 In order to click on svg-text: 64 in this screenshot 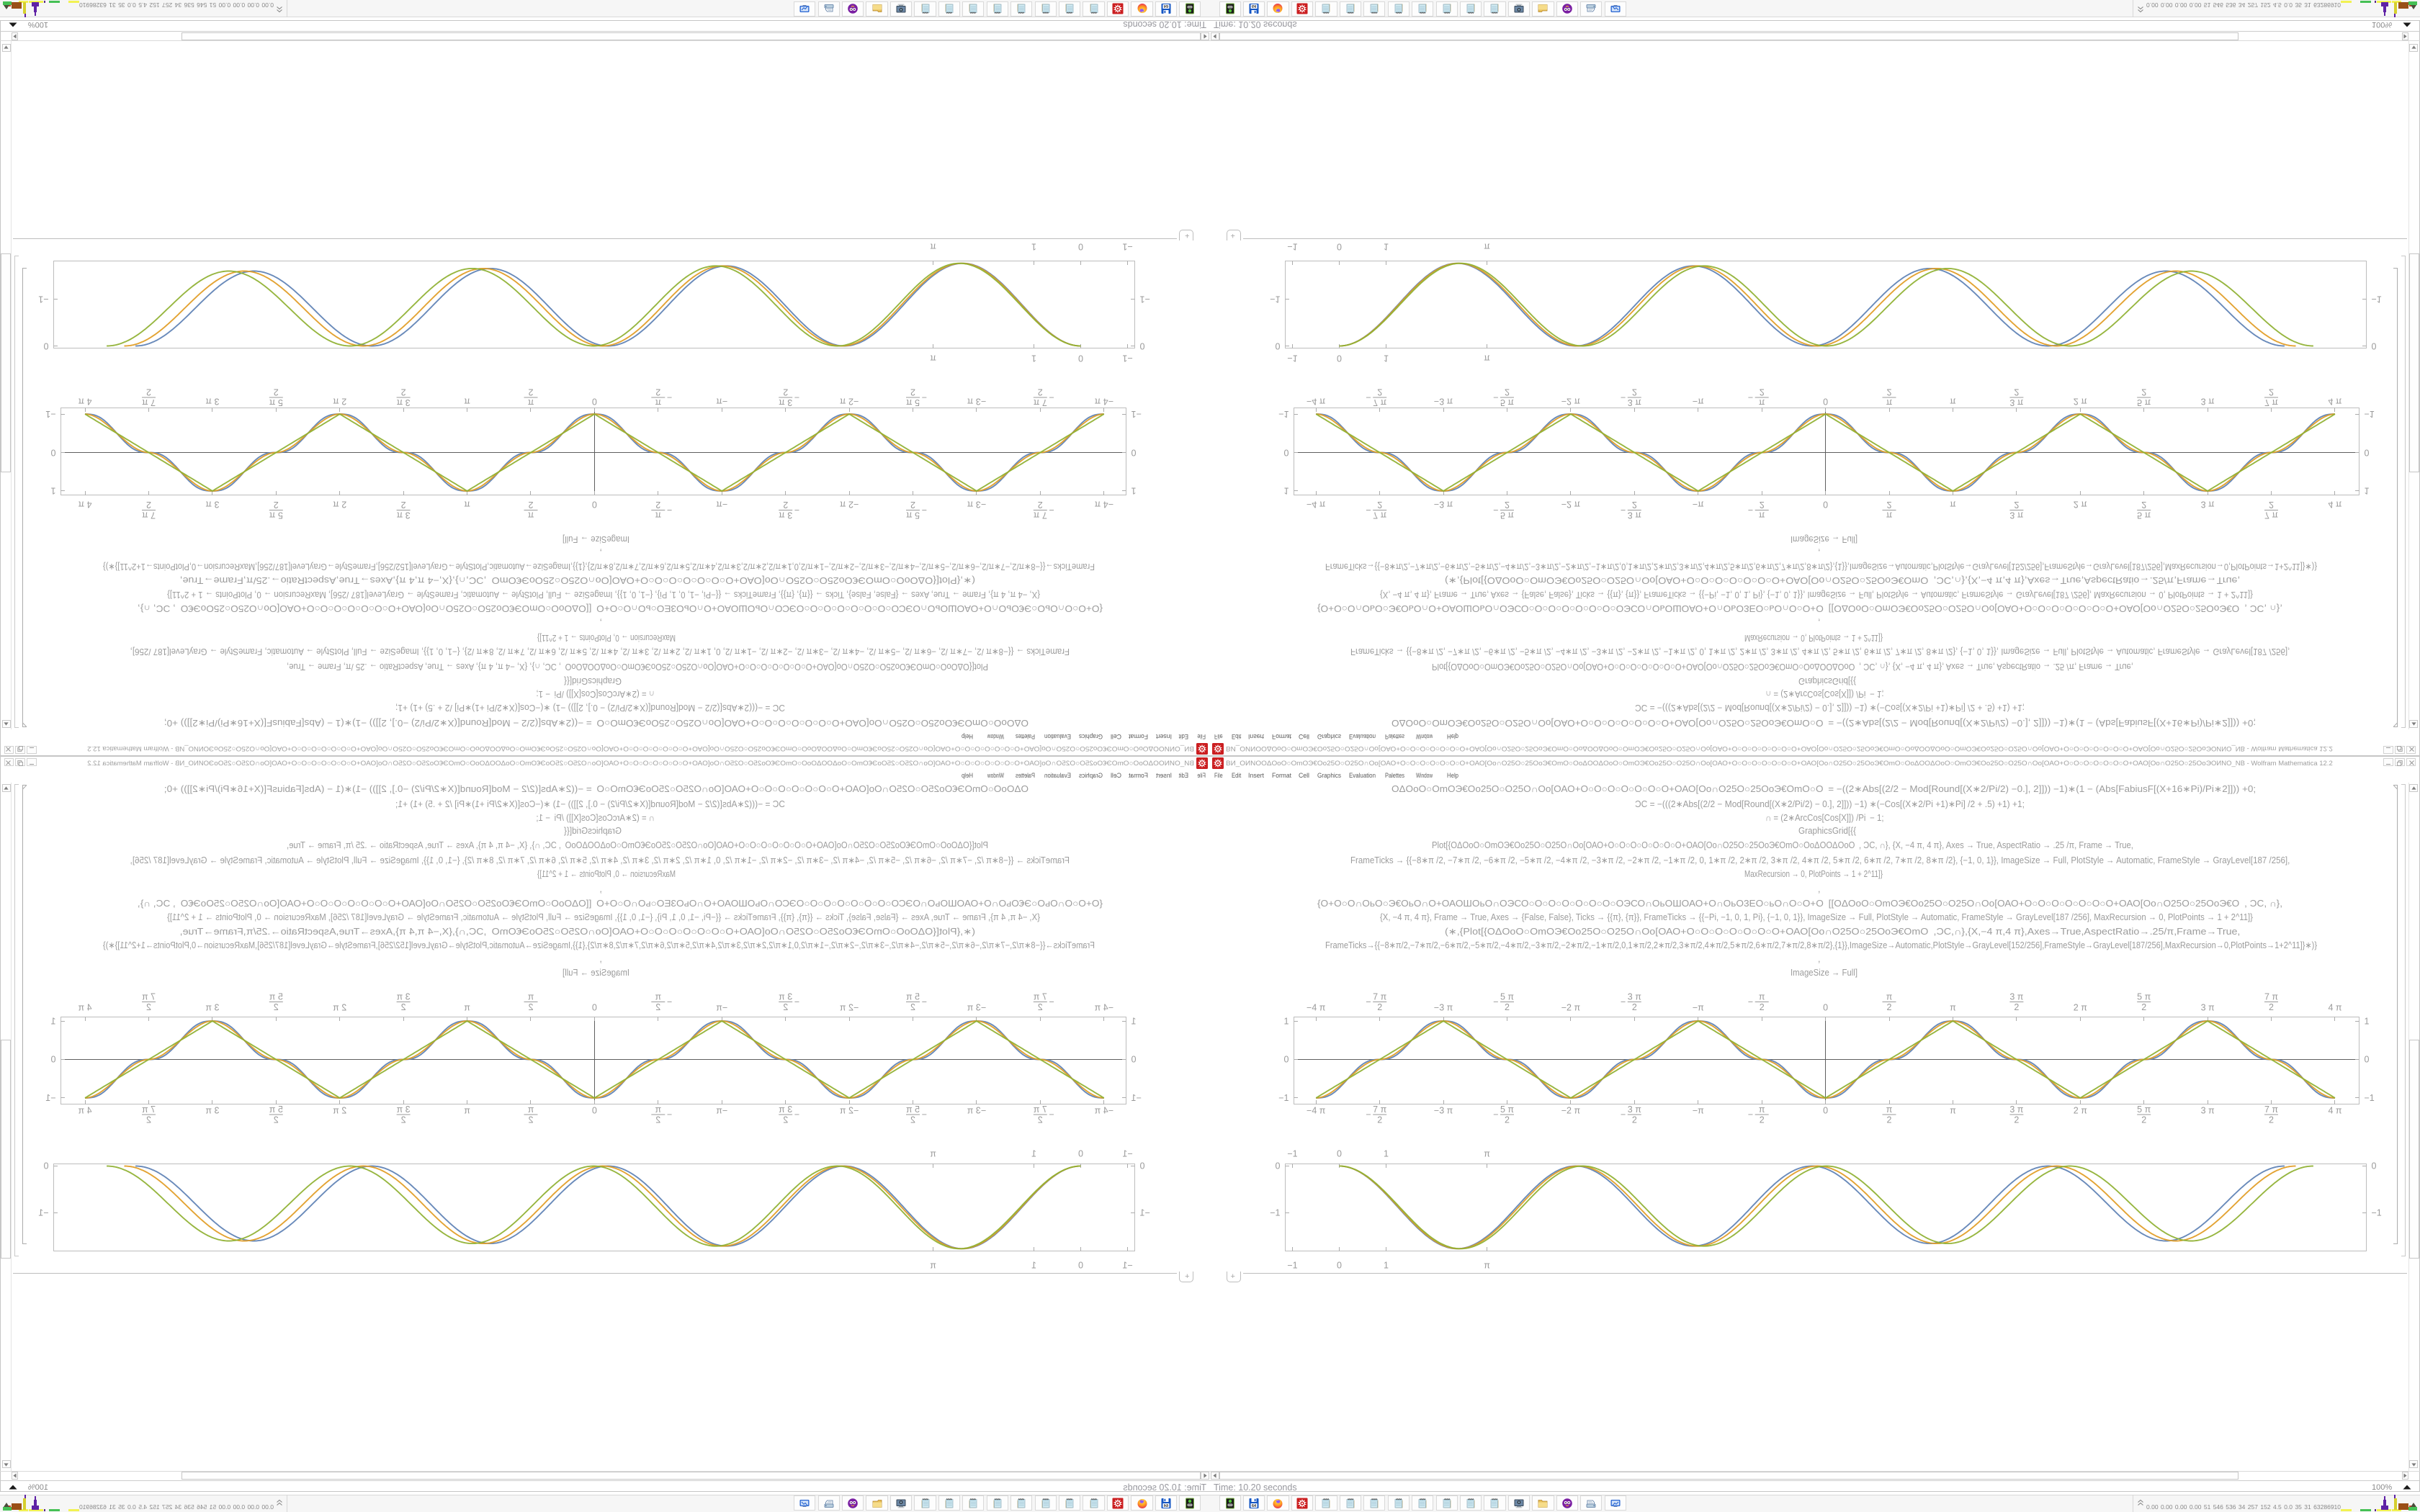, I will do `click(1254, 1506)`.